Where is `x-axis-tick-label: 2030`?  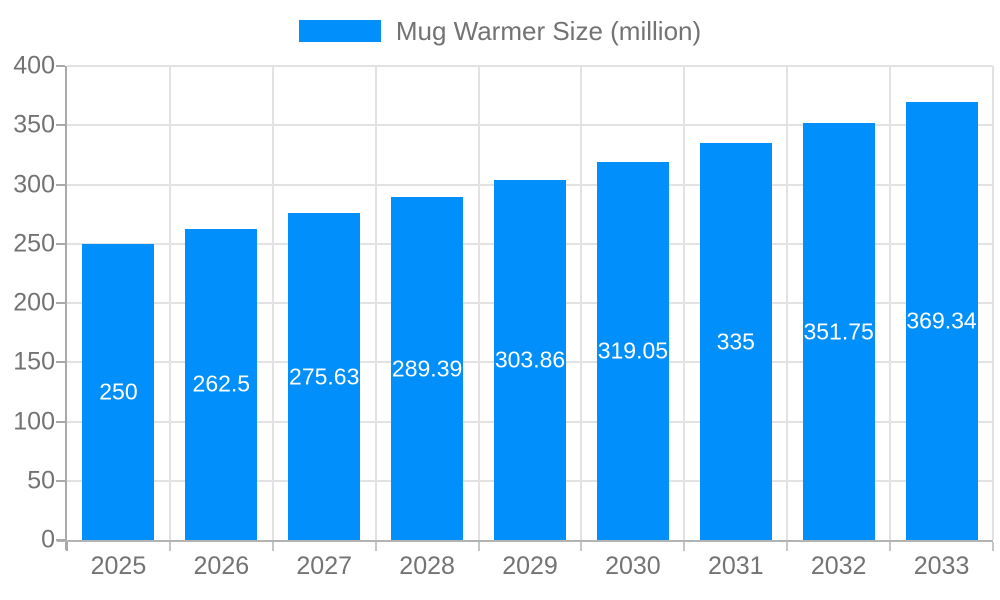 x-axis-tick-label: 2030 is located at coordinates (633, 566).